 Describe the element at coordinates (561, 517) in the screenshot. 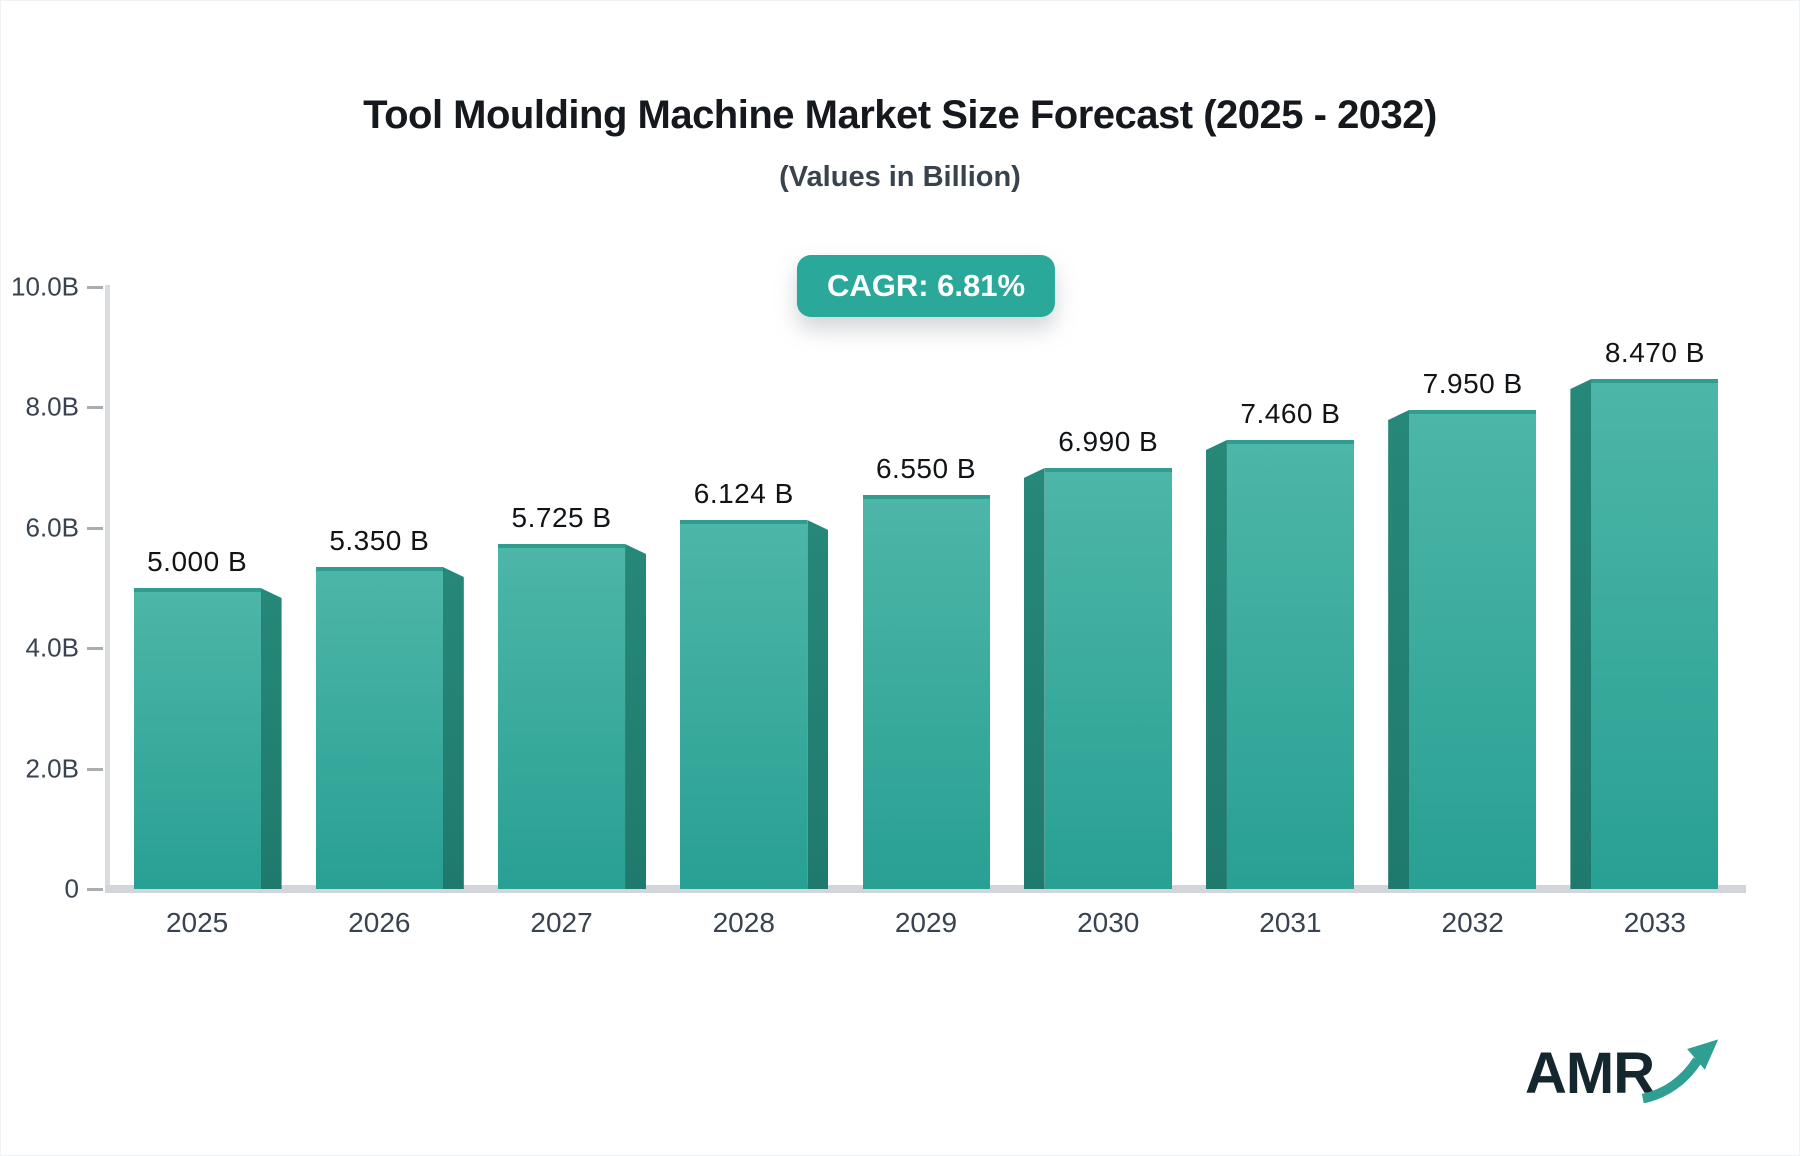

I see `bar-value-label: 5.725 B` at that location.